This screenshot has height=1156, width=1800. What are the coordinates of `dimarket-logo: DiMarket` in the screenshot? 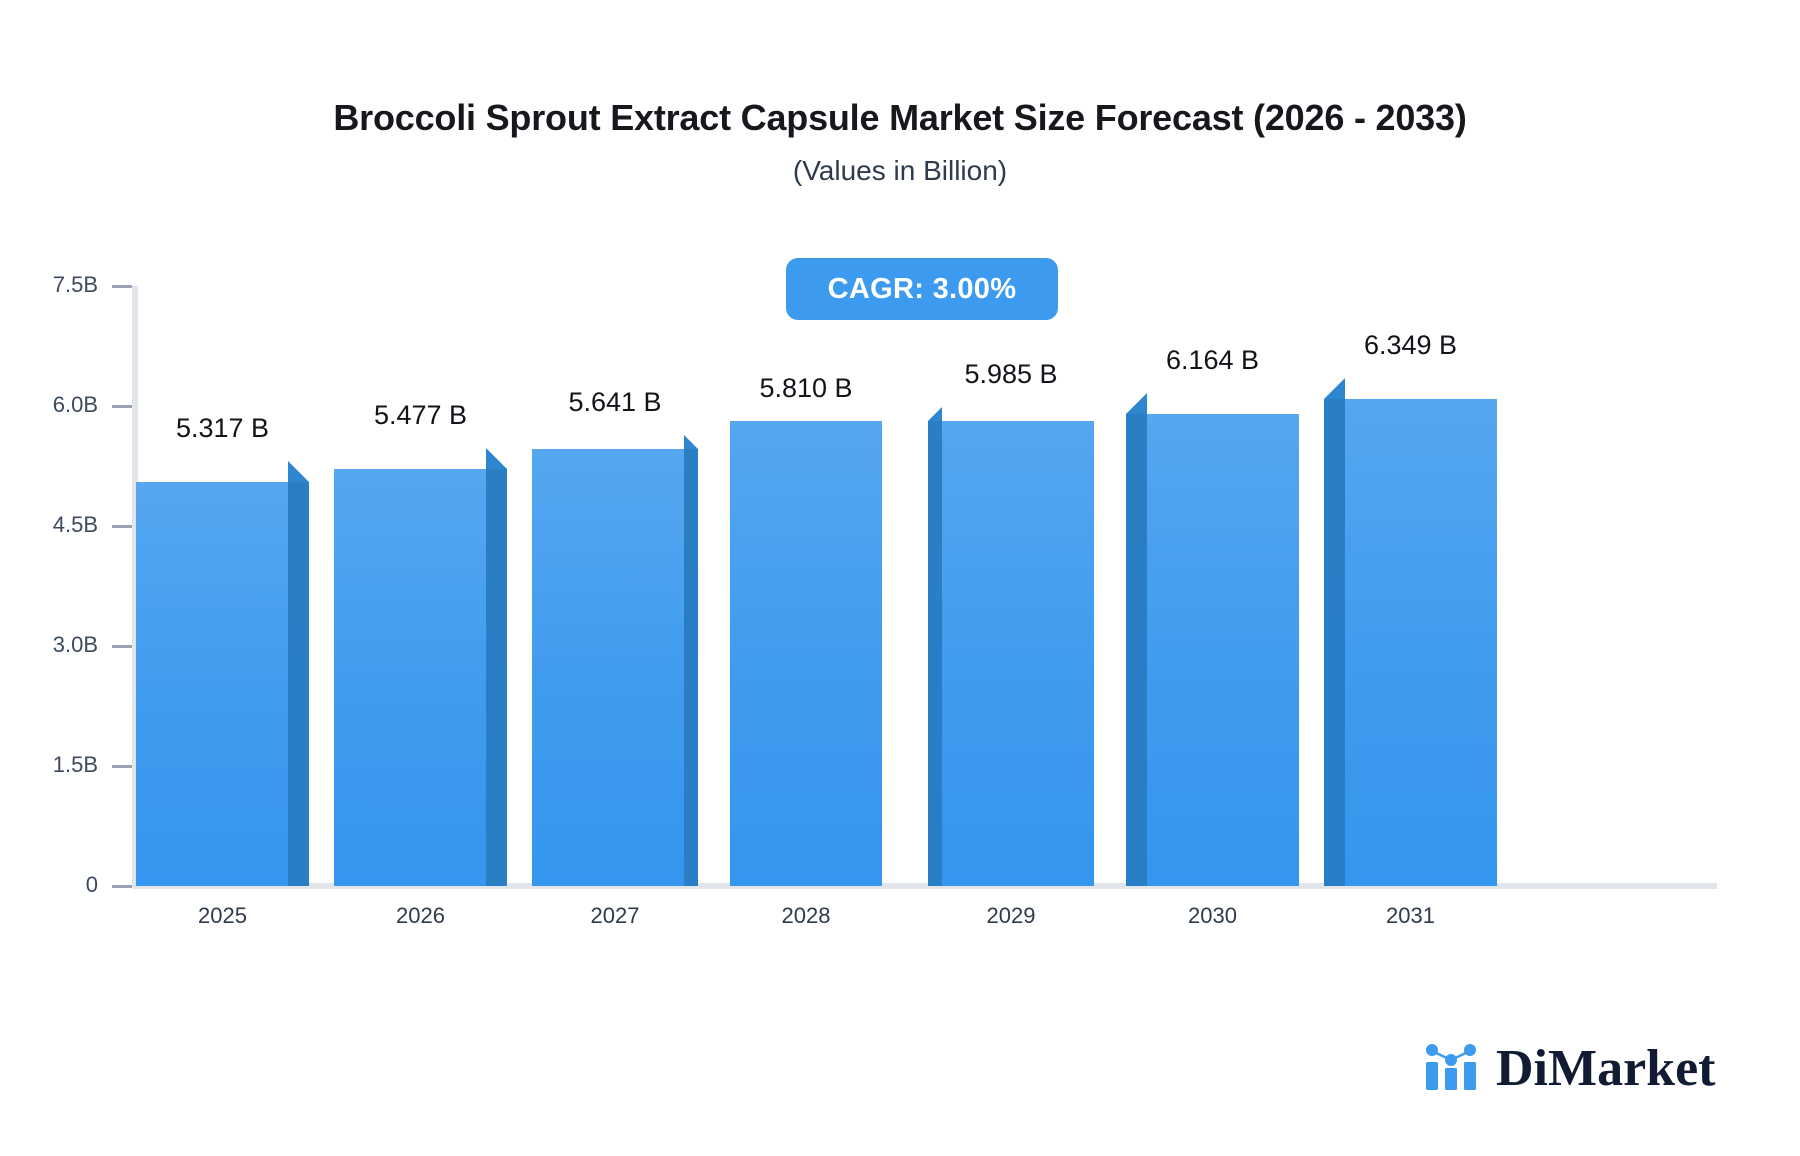 It's located at (1569, 1068).